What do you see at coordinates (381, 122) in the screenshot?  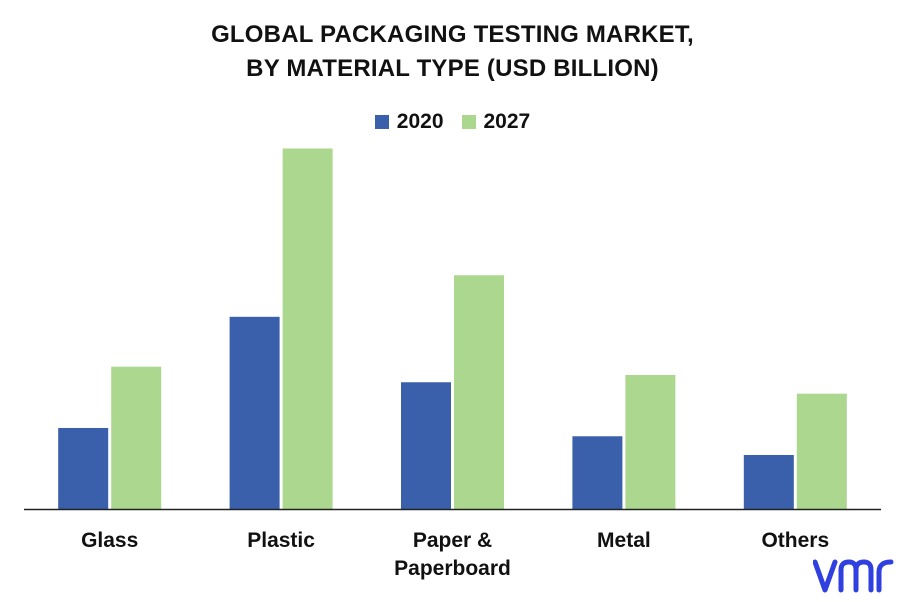 I see `legend-swatch-2020` at bounding box center [381, 122].